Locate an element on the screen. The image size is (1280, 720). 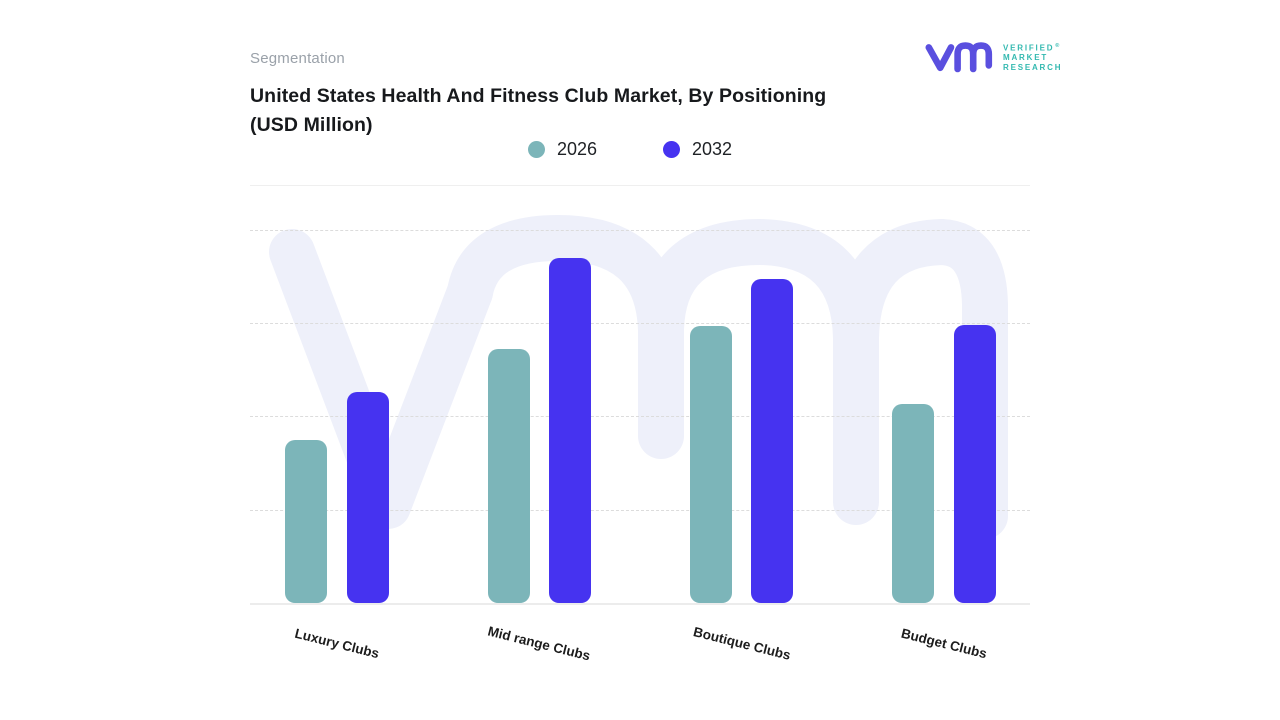
legend-item-2026: 2026 is located at coordinates (562, 149).